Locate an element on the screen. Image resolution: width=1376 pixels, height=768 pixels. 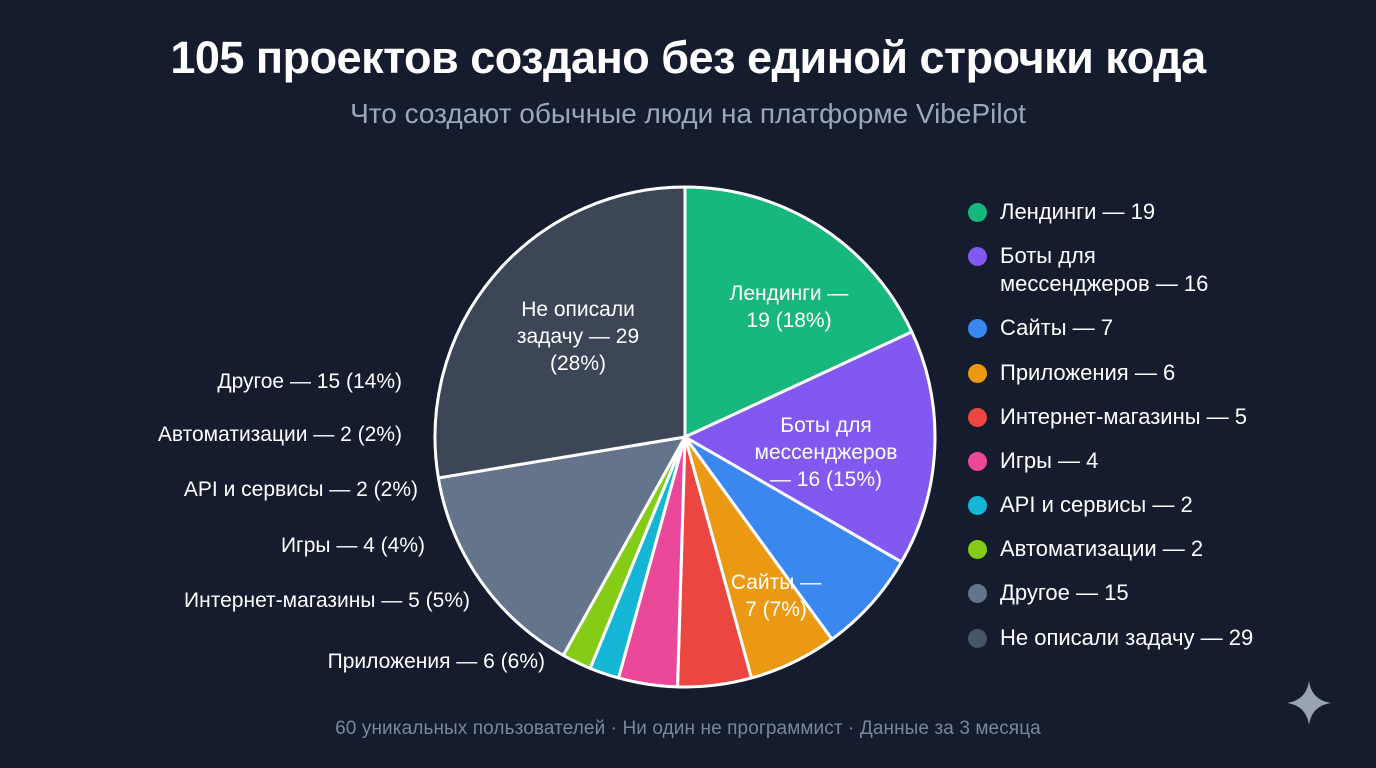
legend-item-label: Боты для мессенджеров — 16 is located at coordinates (1104, 270).